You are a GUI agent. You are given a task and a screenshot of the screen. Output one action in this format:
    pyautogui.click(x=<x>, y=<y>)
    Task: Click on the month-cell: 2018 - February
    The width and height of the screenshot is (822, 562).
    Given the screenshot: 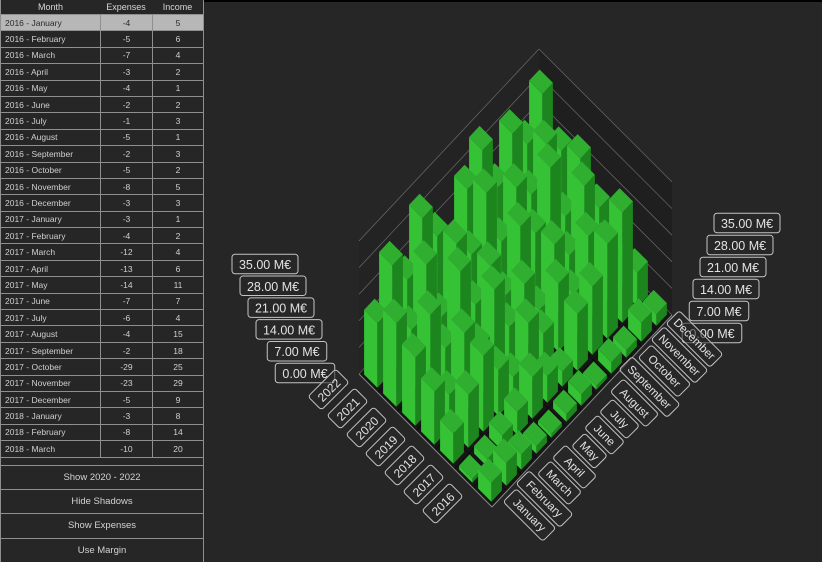 What is the action you would take?
    pyautogui.click(x=35, y=432)
    